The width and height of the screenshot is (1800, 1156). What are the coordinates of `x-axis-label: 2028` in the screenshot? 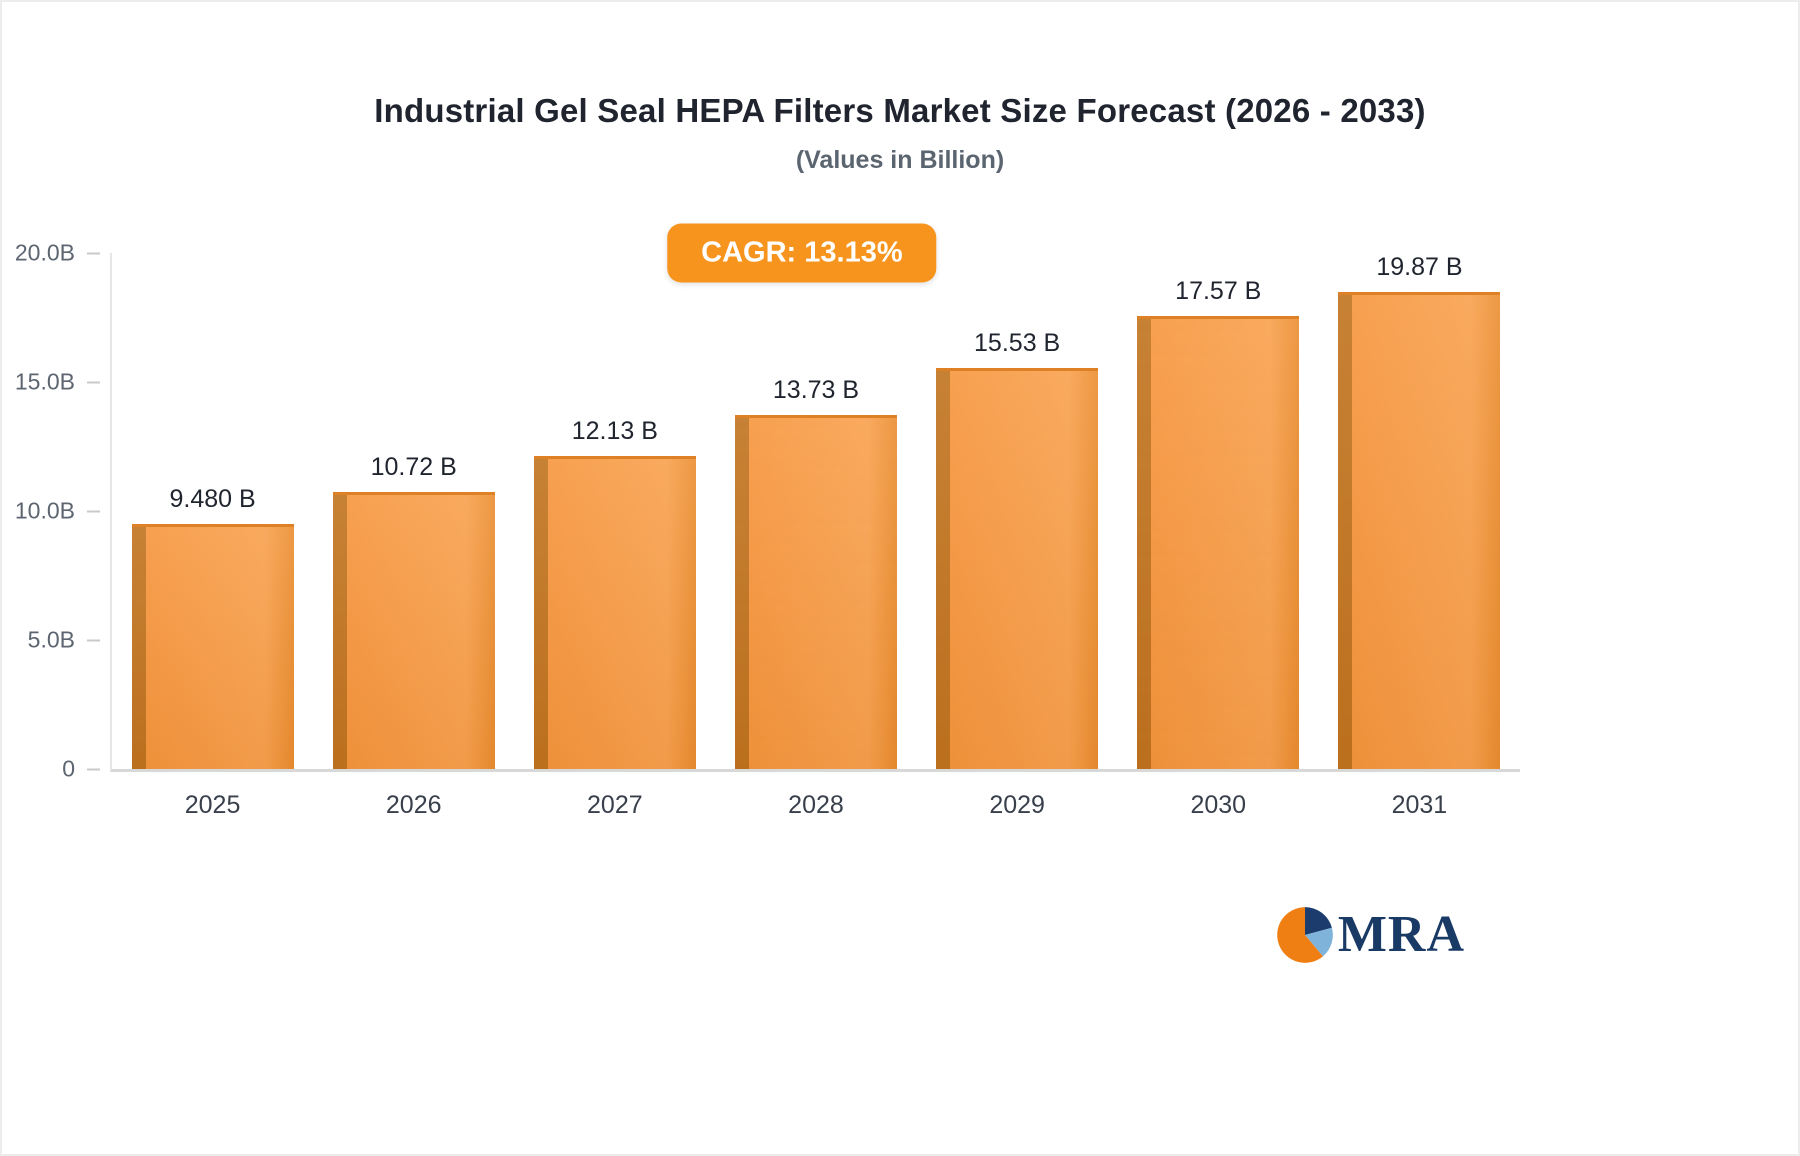 It's located at (816, 805).